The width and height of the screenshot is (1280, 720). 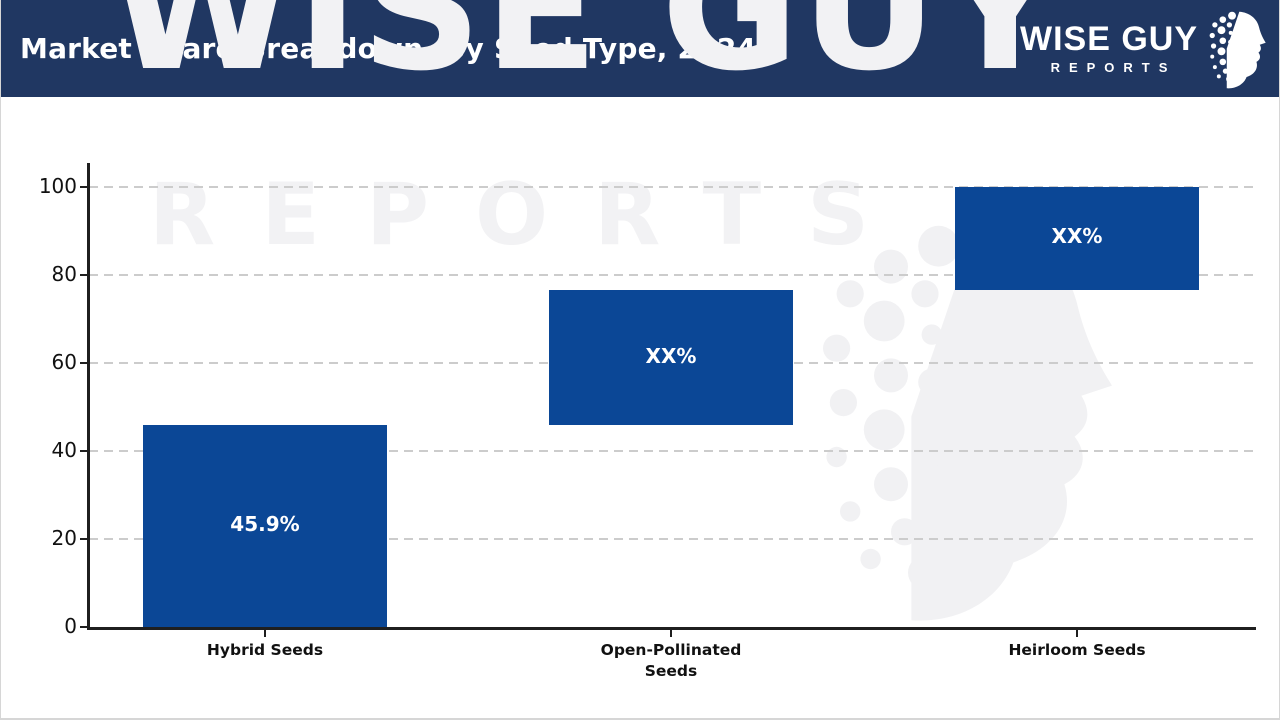 I want to click on watermark-subtitle: REPORTS, so click(x=532, y=215).